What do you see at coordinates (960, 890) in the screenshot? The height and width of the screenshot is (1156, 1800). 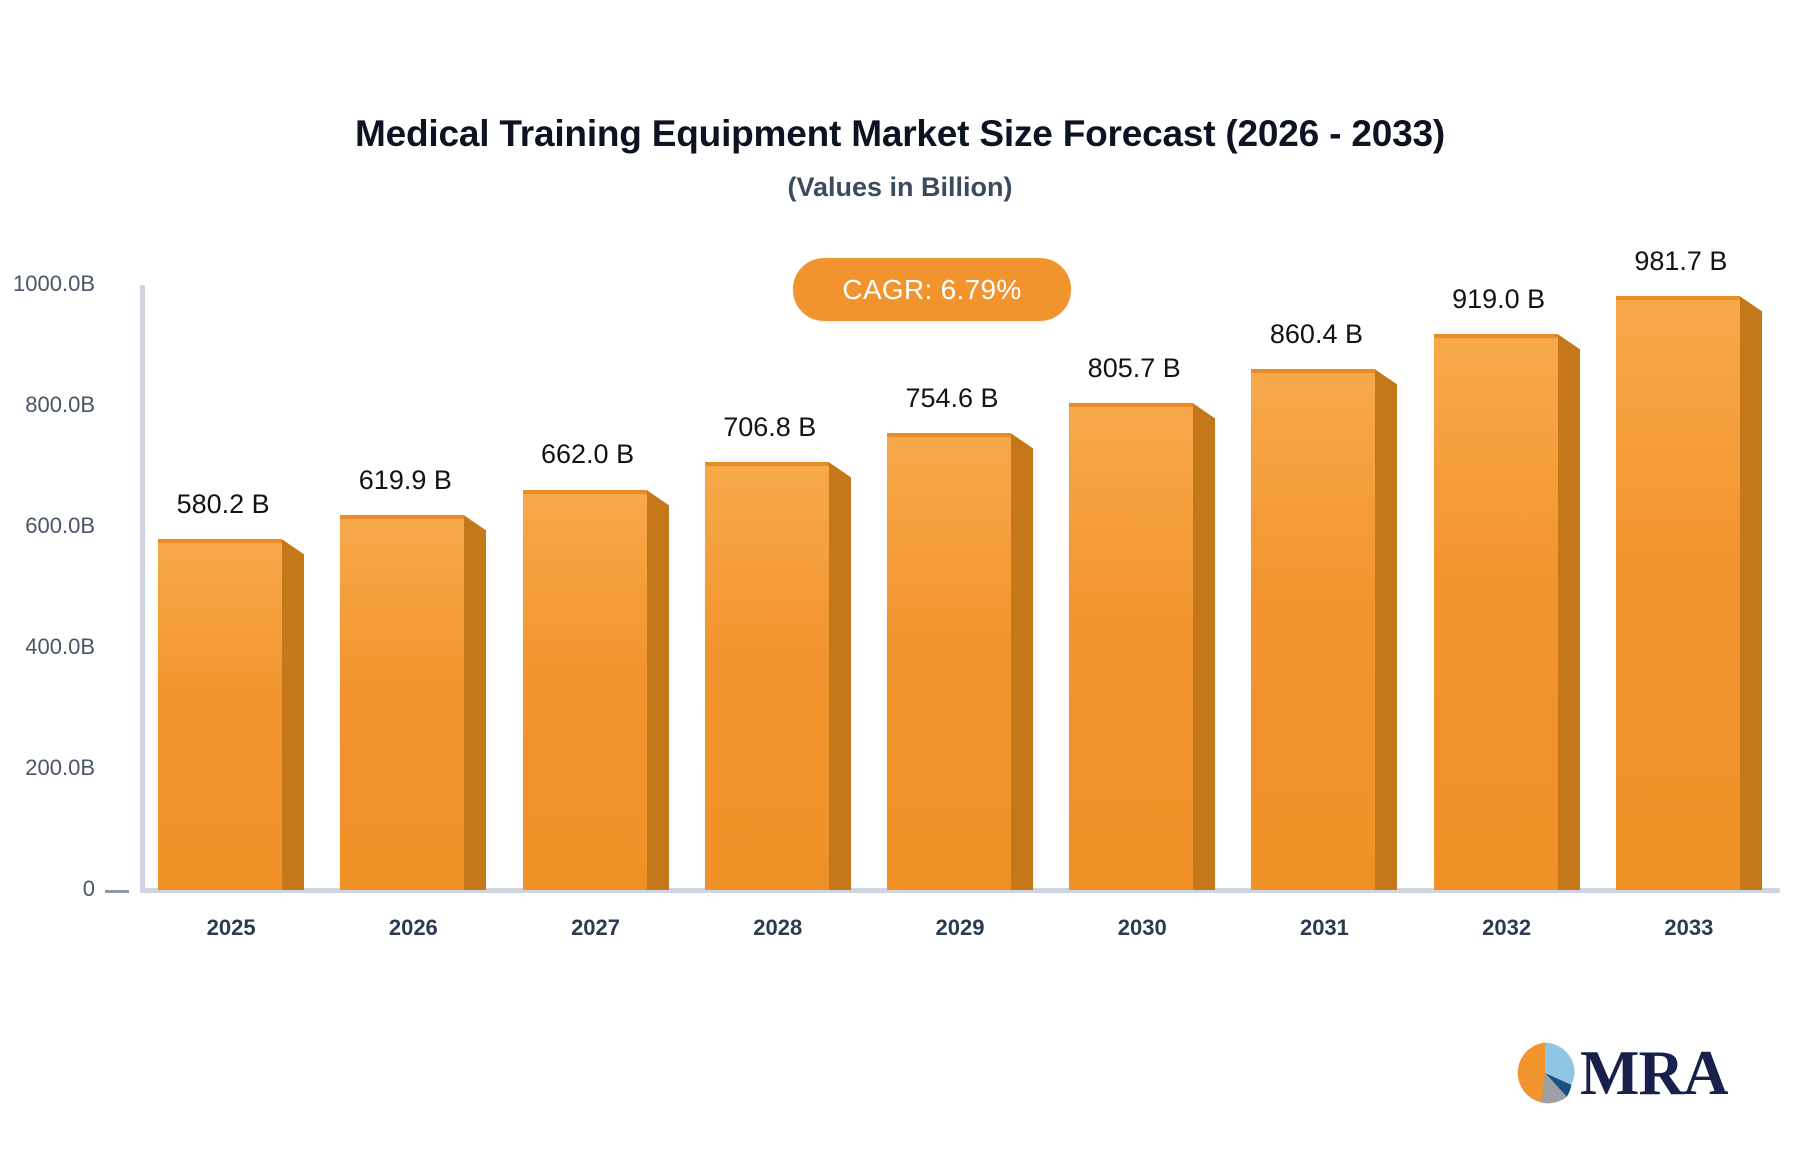 I see `x-axis-line` at bounding box center [960, 890].